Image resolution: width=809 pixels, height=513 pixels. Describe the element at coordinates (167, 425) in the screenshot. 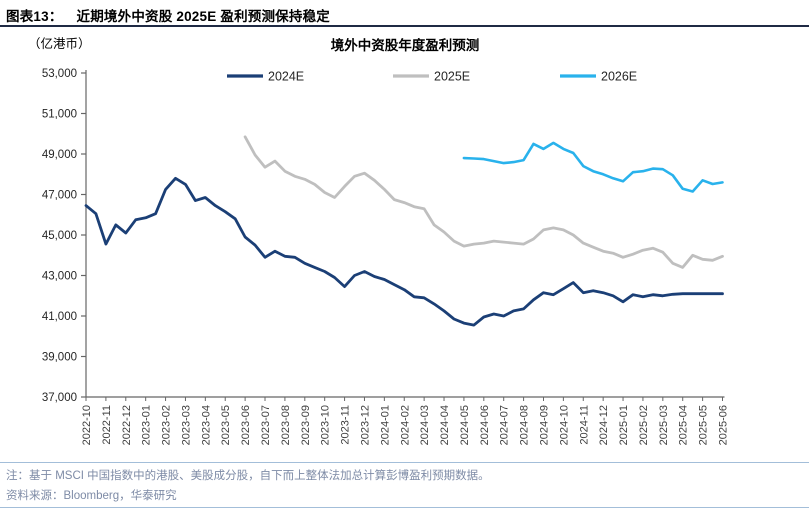

I see `x-tick-label: 2023-02` at that location.